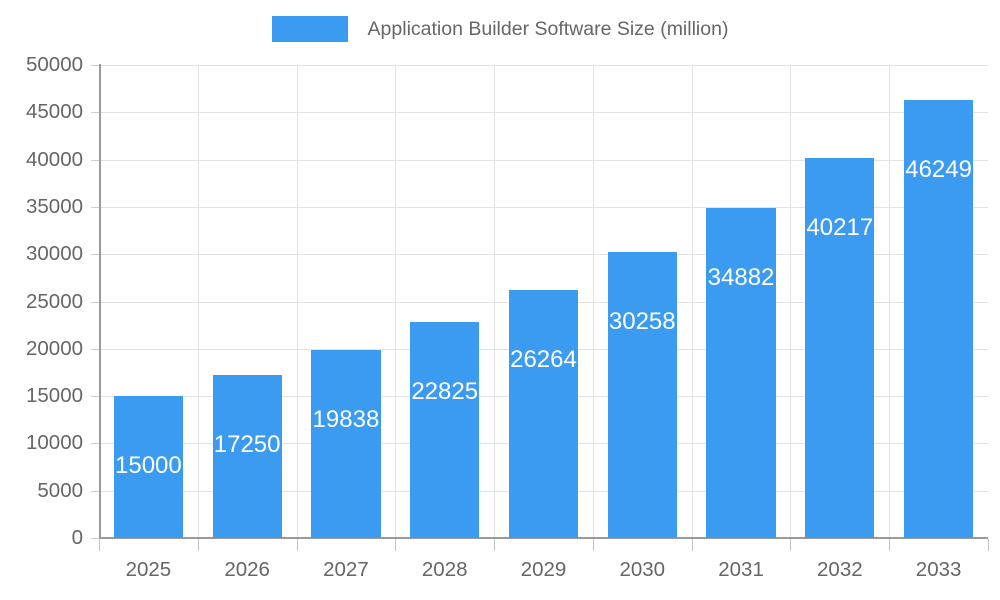 The height and width of the screenshot is (600, 1000). What do you see at coordinates (54, 159) in the screenshot?
I see `y-axis-tick-label: 40000` at bounding box center [54, 159].